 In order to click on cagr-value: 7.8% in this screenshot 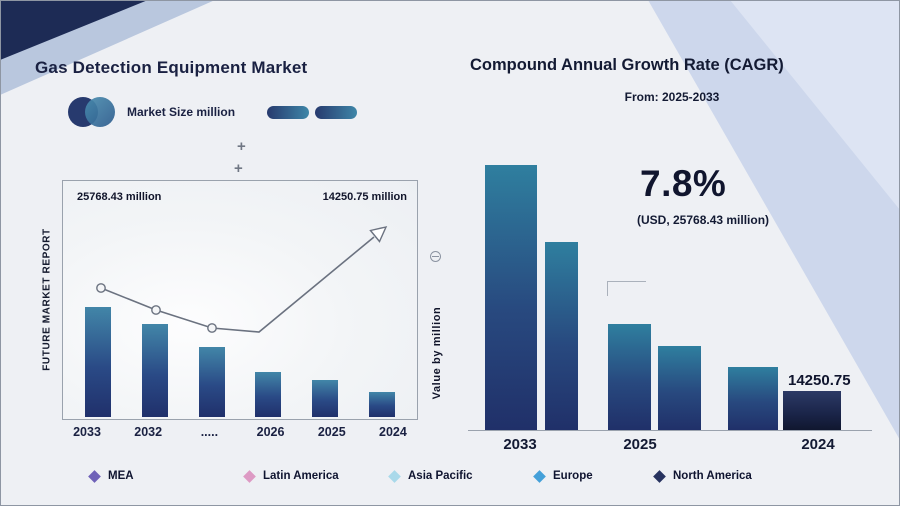, I will do `click(683, 183)`.